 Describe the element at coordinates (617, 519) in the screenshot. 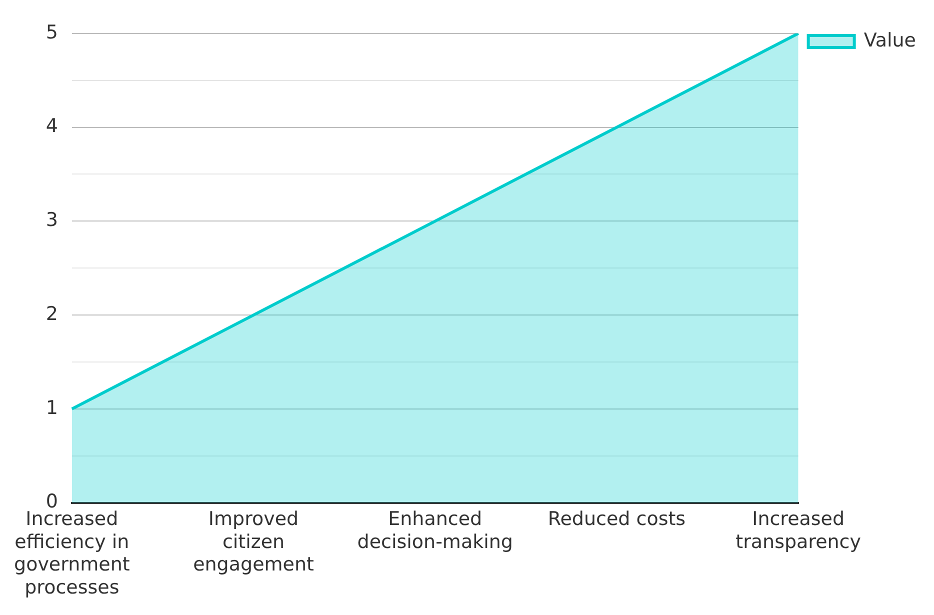

I see `x-tick-label: Reduced costs` at that location.